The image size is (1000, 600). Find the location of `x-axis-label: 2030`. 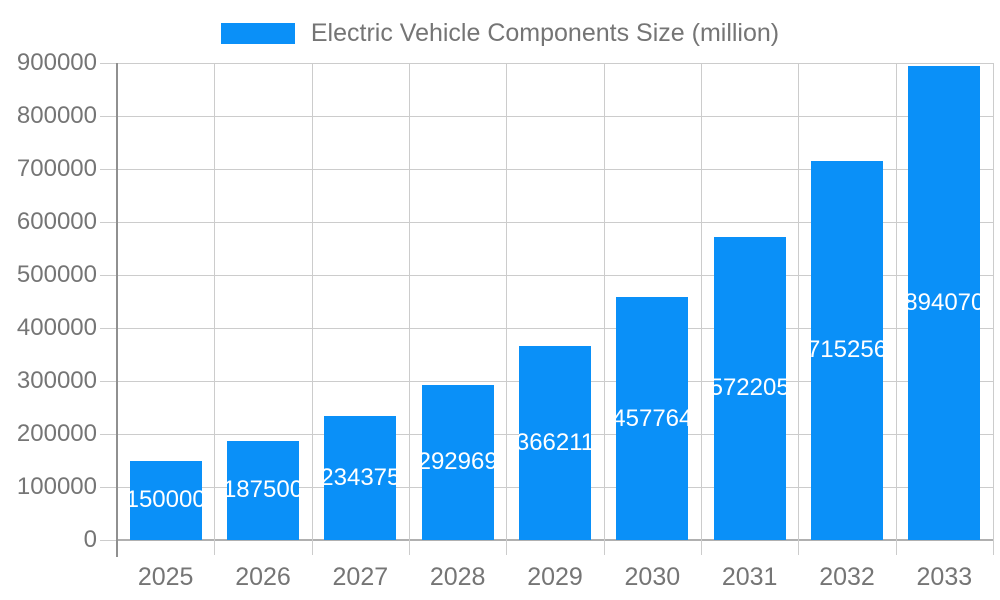

x-axis-label: 2030 is located at coordinates (652, 577).